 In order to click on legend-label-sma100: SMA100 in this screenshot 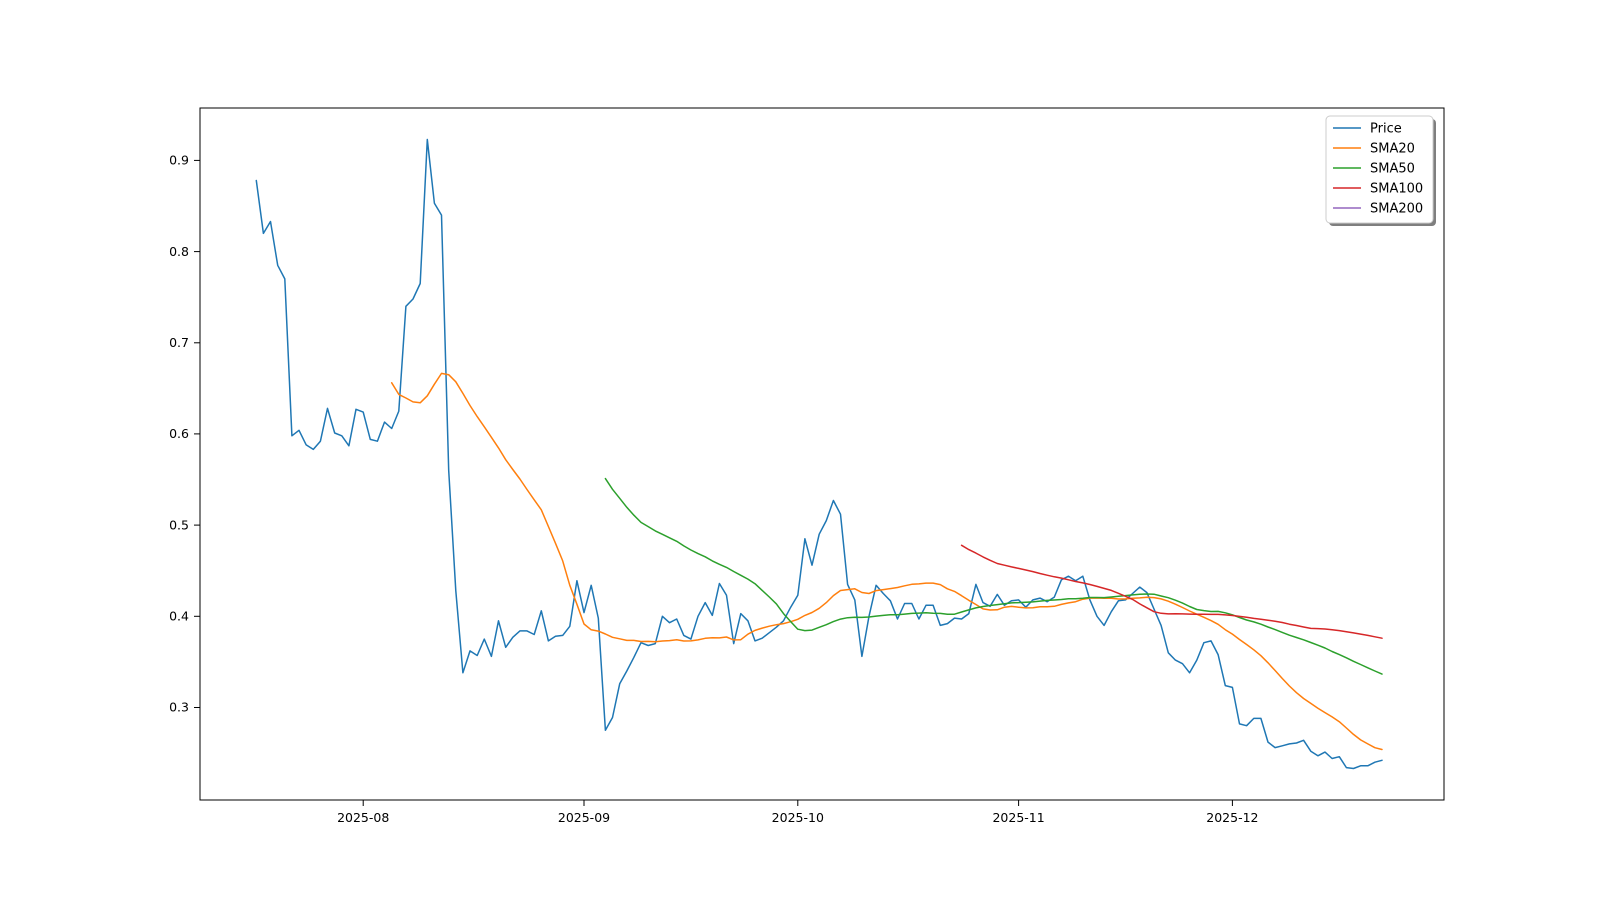, I will do `click(1396, 189)`.